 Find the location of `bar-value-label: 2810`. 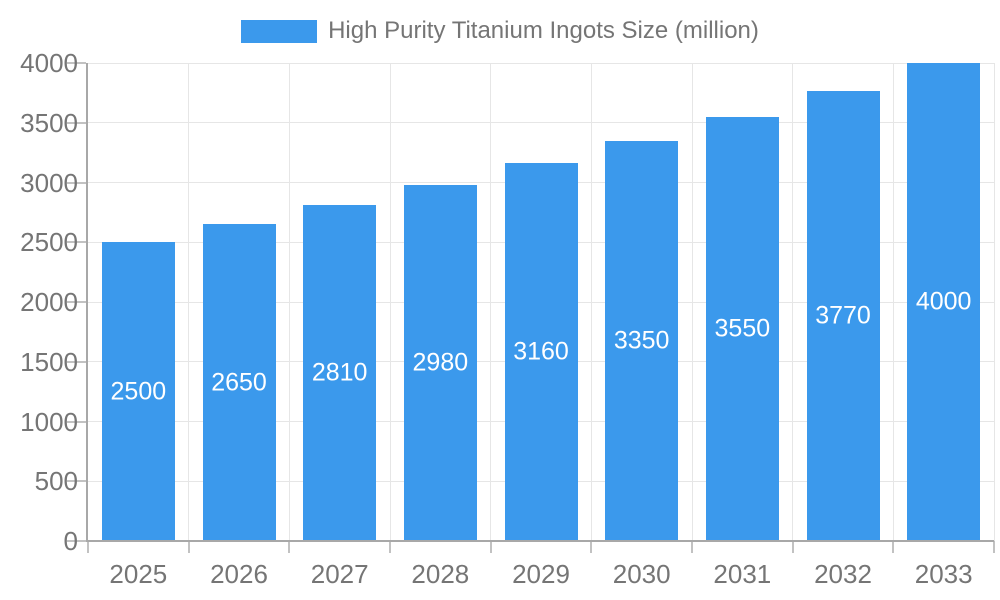

bar-value-label: 2810 is located at coordinates (339, 372).